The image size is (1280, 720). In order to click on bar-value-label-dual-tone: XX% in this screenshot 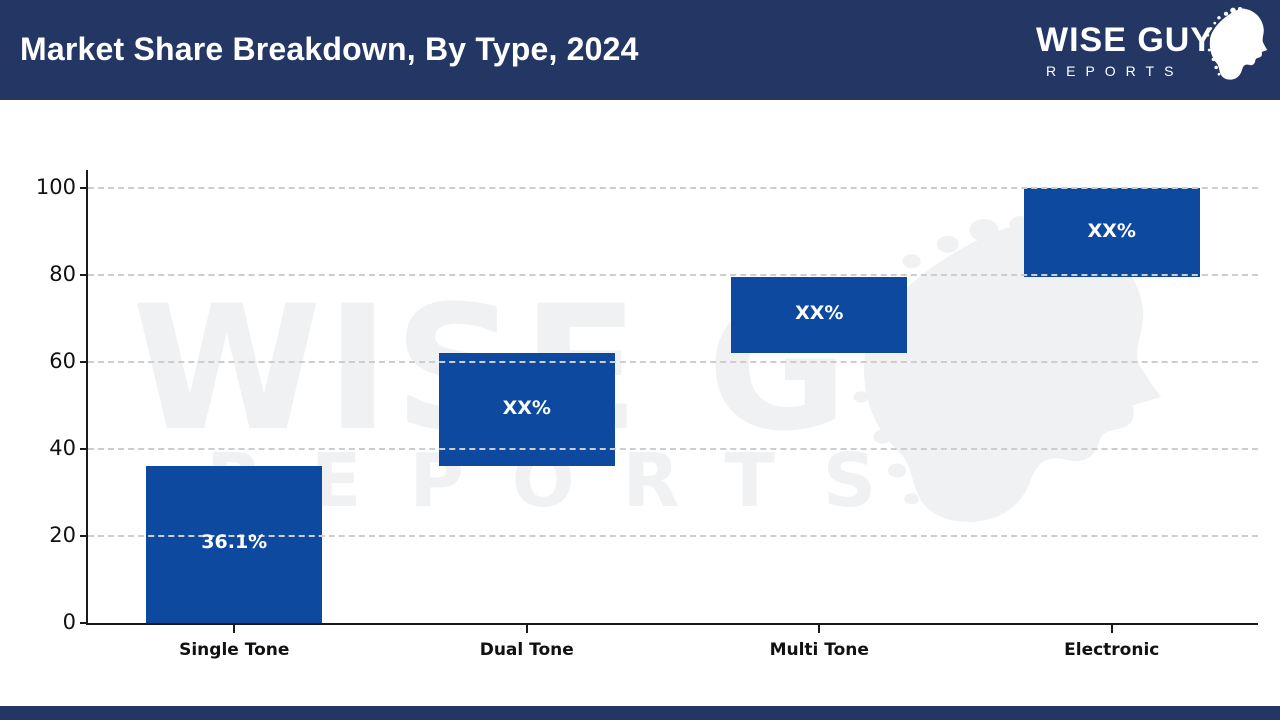, I will do `click(526, 407)`.